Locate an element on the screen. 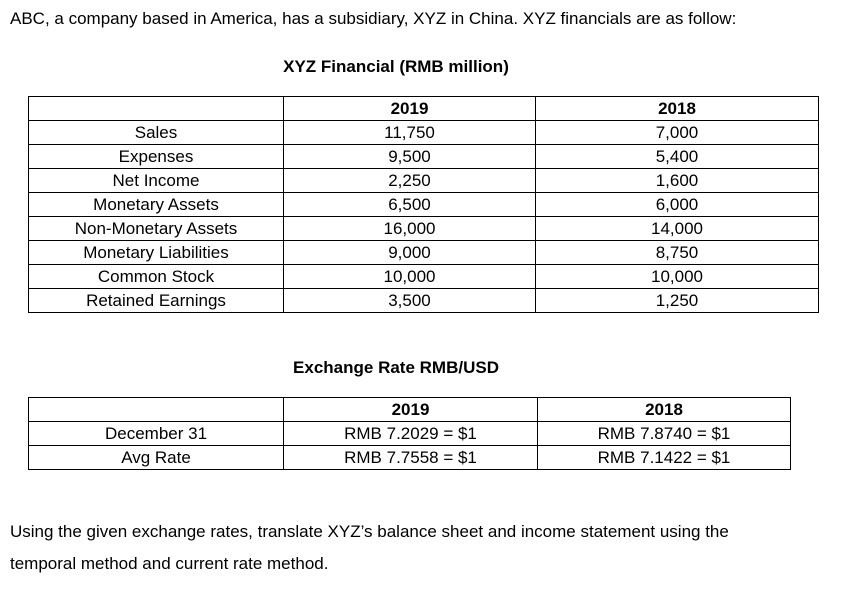  row-label: Net Income is located at coordinates (156, 180).